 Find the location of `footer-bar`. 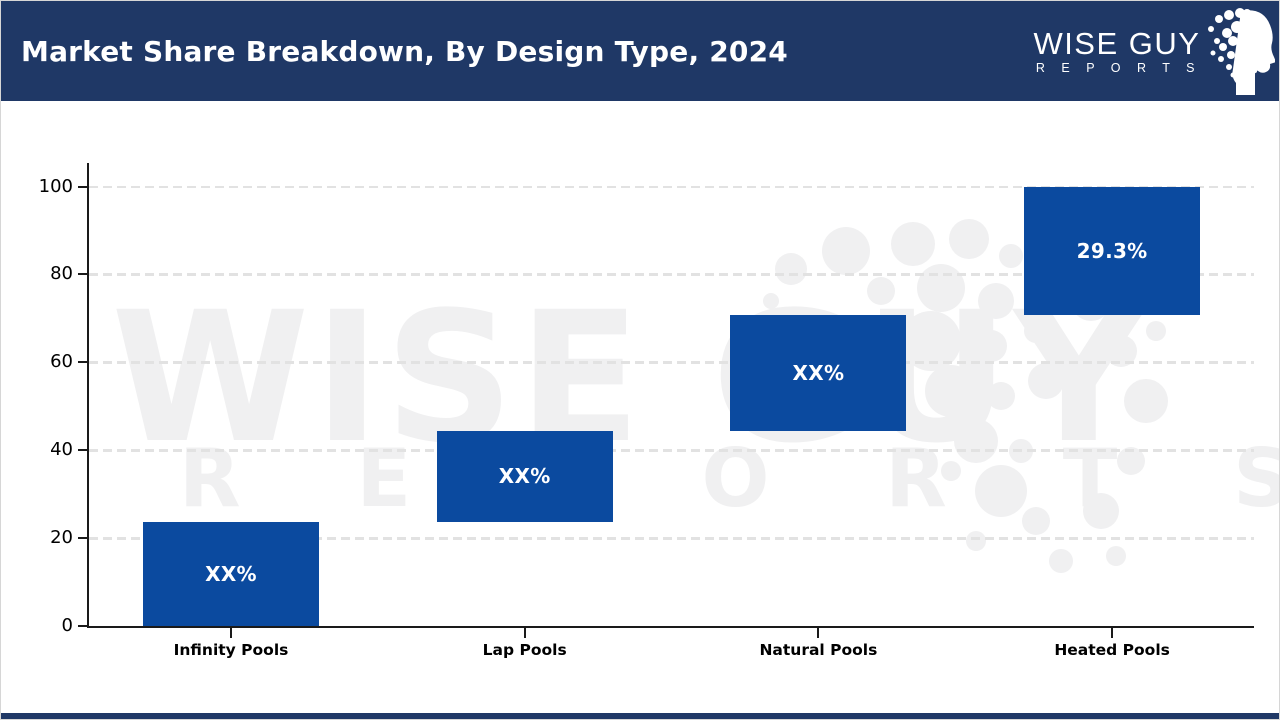

footer-bar is located at coordinates (640, 716).